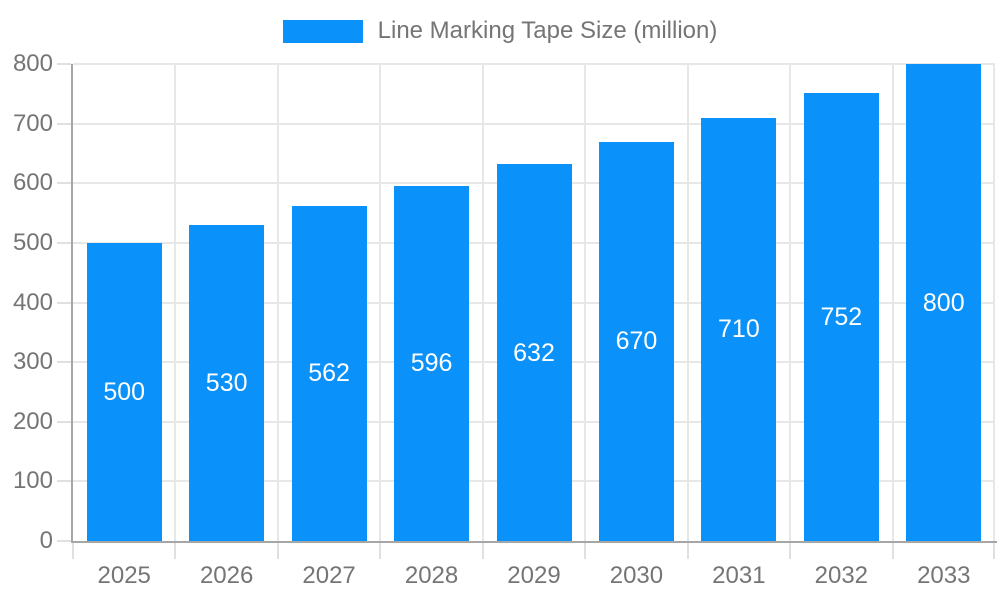 The width and height of the screenshot is (1000, 600). What do you see at coordinates (534, 575) in the screenshot?
I see `x-axis-tick-label: 2029` at bounding box center [534, 575].